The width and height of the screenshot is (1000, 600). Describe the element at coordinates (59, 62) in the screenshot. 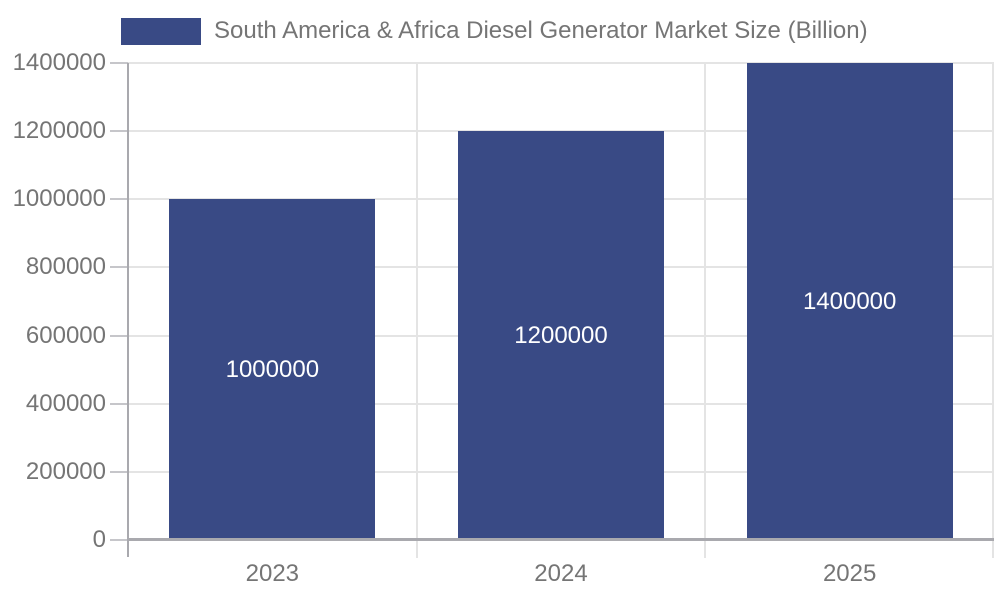

I see `y-tick-label: 1400000` at that location.